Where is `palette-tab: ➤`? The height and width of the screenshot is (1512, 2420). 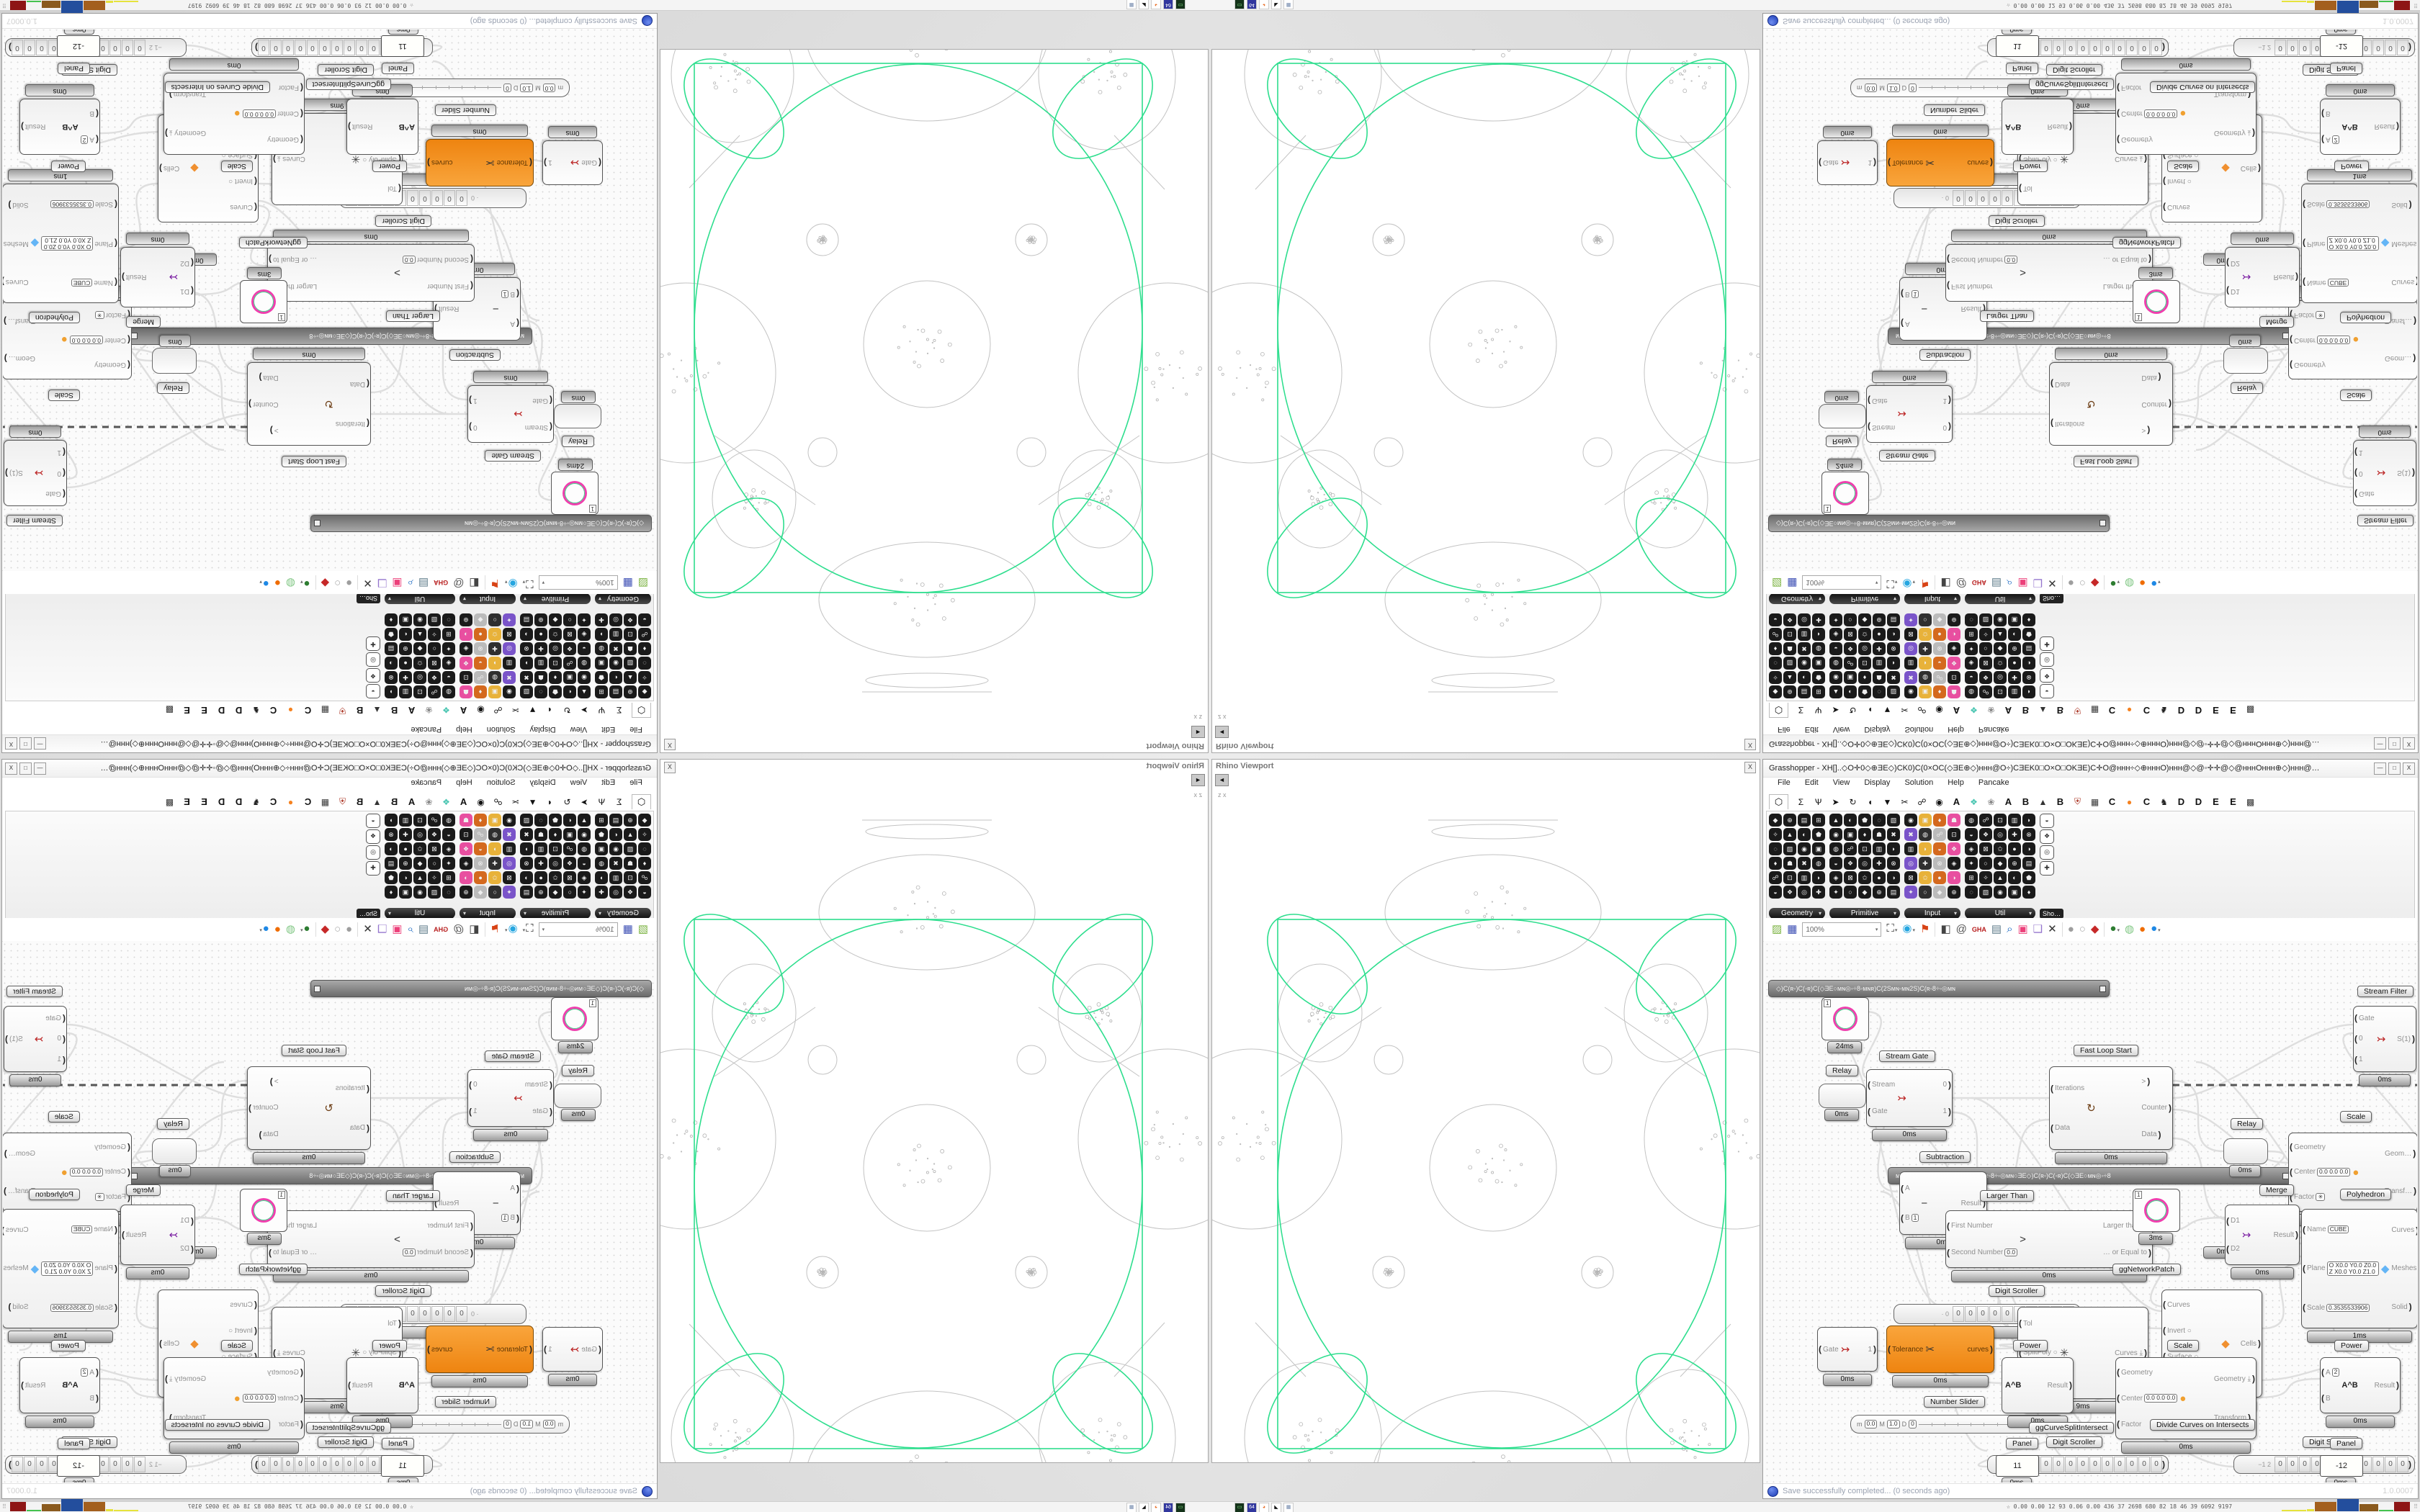
palette-tab: ➤ is located at coordinates (1836, 801).